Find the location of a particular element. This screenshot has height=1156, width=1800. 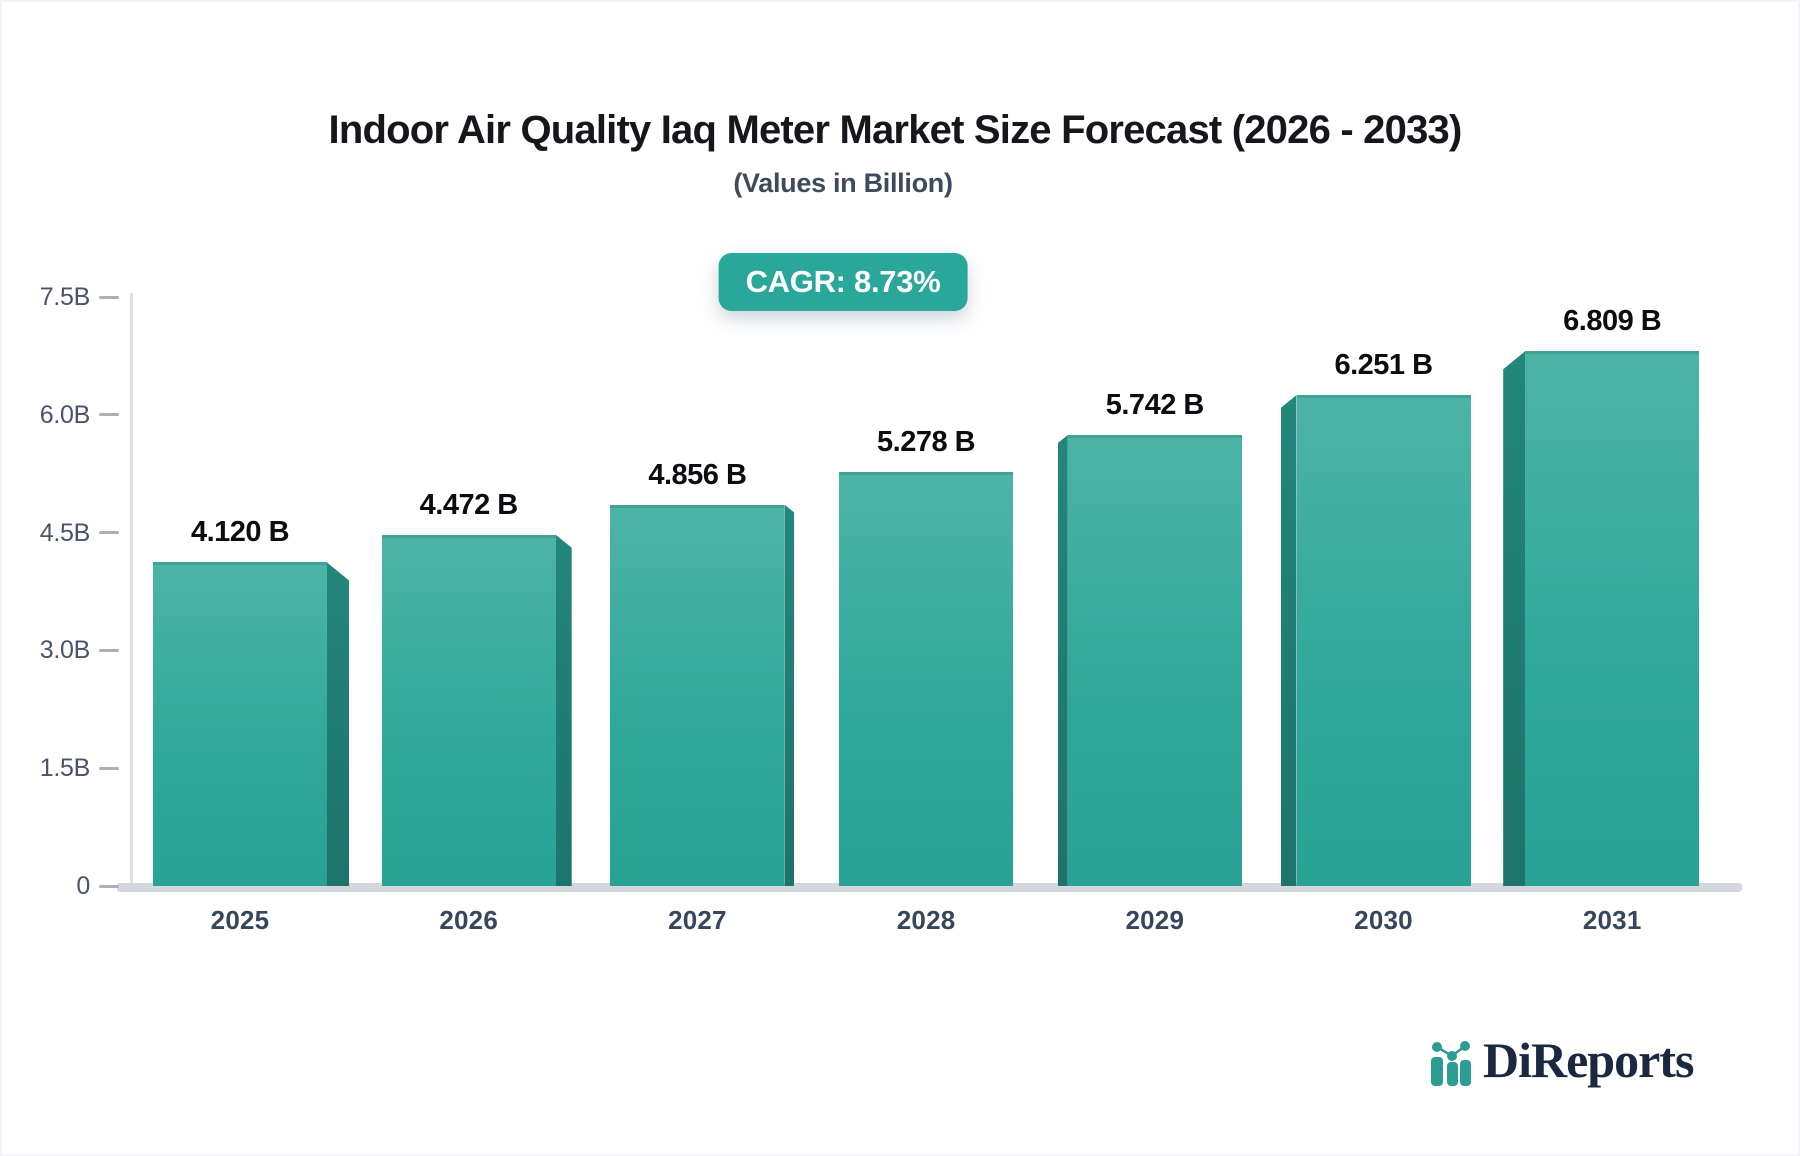

x-tick-label: 2025 is located at coordinates (240, 920).